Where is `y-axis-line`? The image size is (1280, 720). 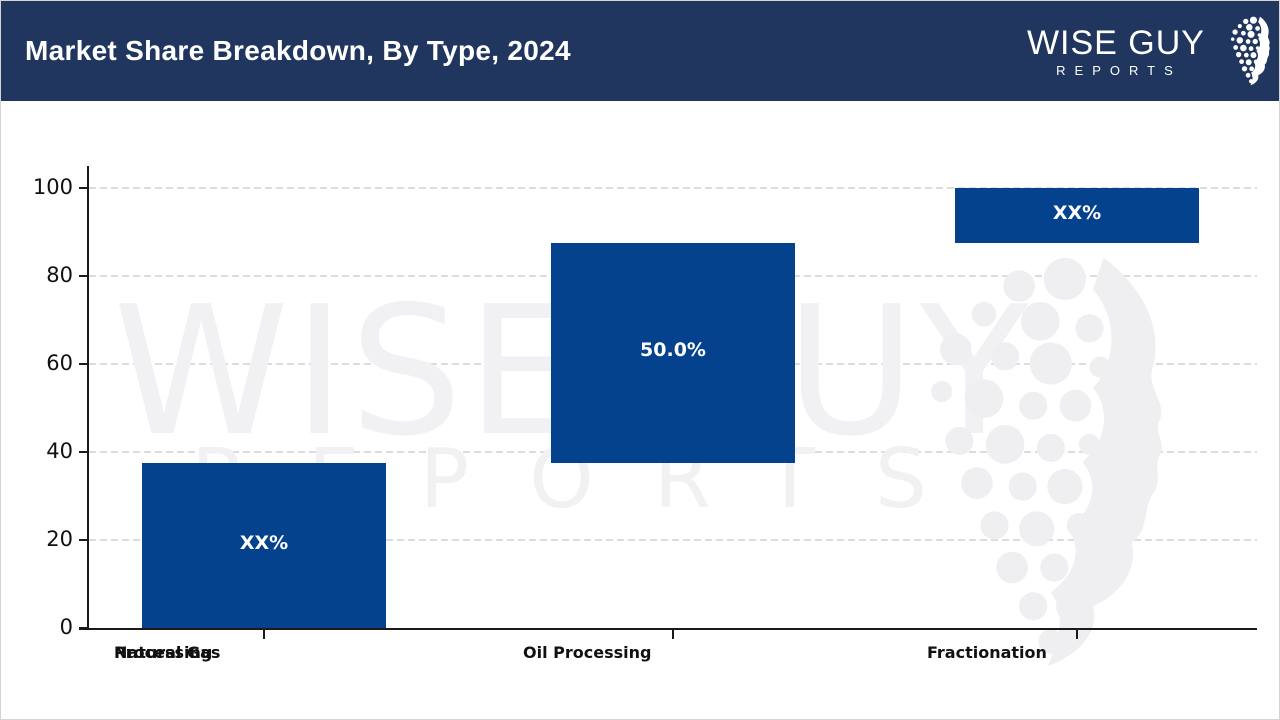
y-axis-line is located at coordinates (88, 398).